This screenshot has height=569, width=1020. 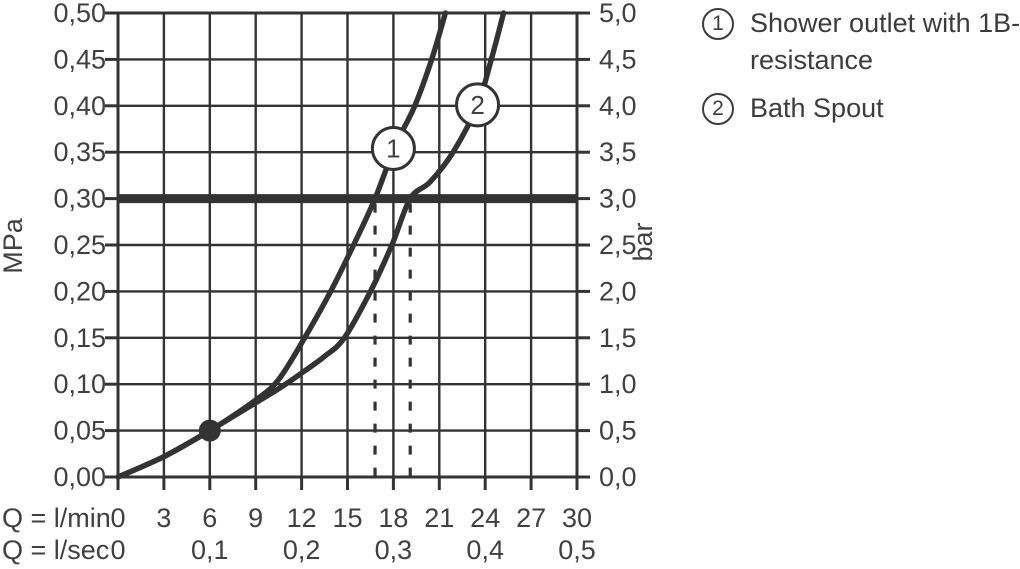 I want to click on lmin-tick-label: 15, so click(x=347, y=518).